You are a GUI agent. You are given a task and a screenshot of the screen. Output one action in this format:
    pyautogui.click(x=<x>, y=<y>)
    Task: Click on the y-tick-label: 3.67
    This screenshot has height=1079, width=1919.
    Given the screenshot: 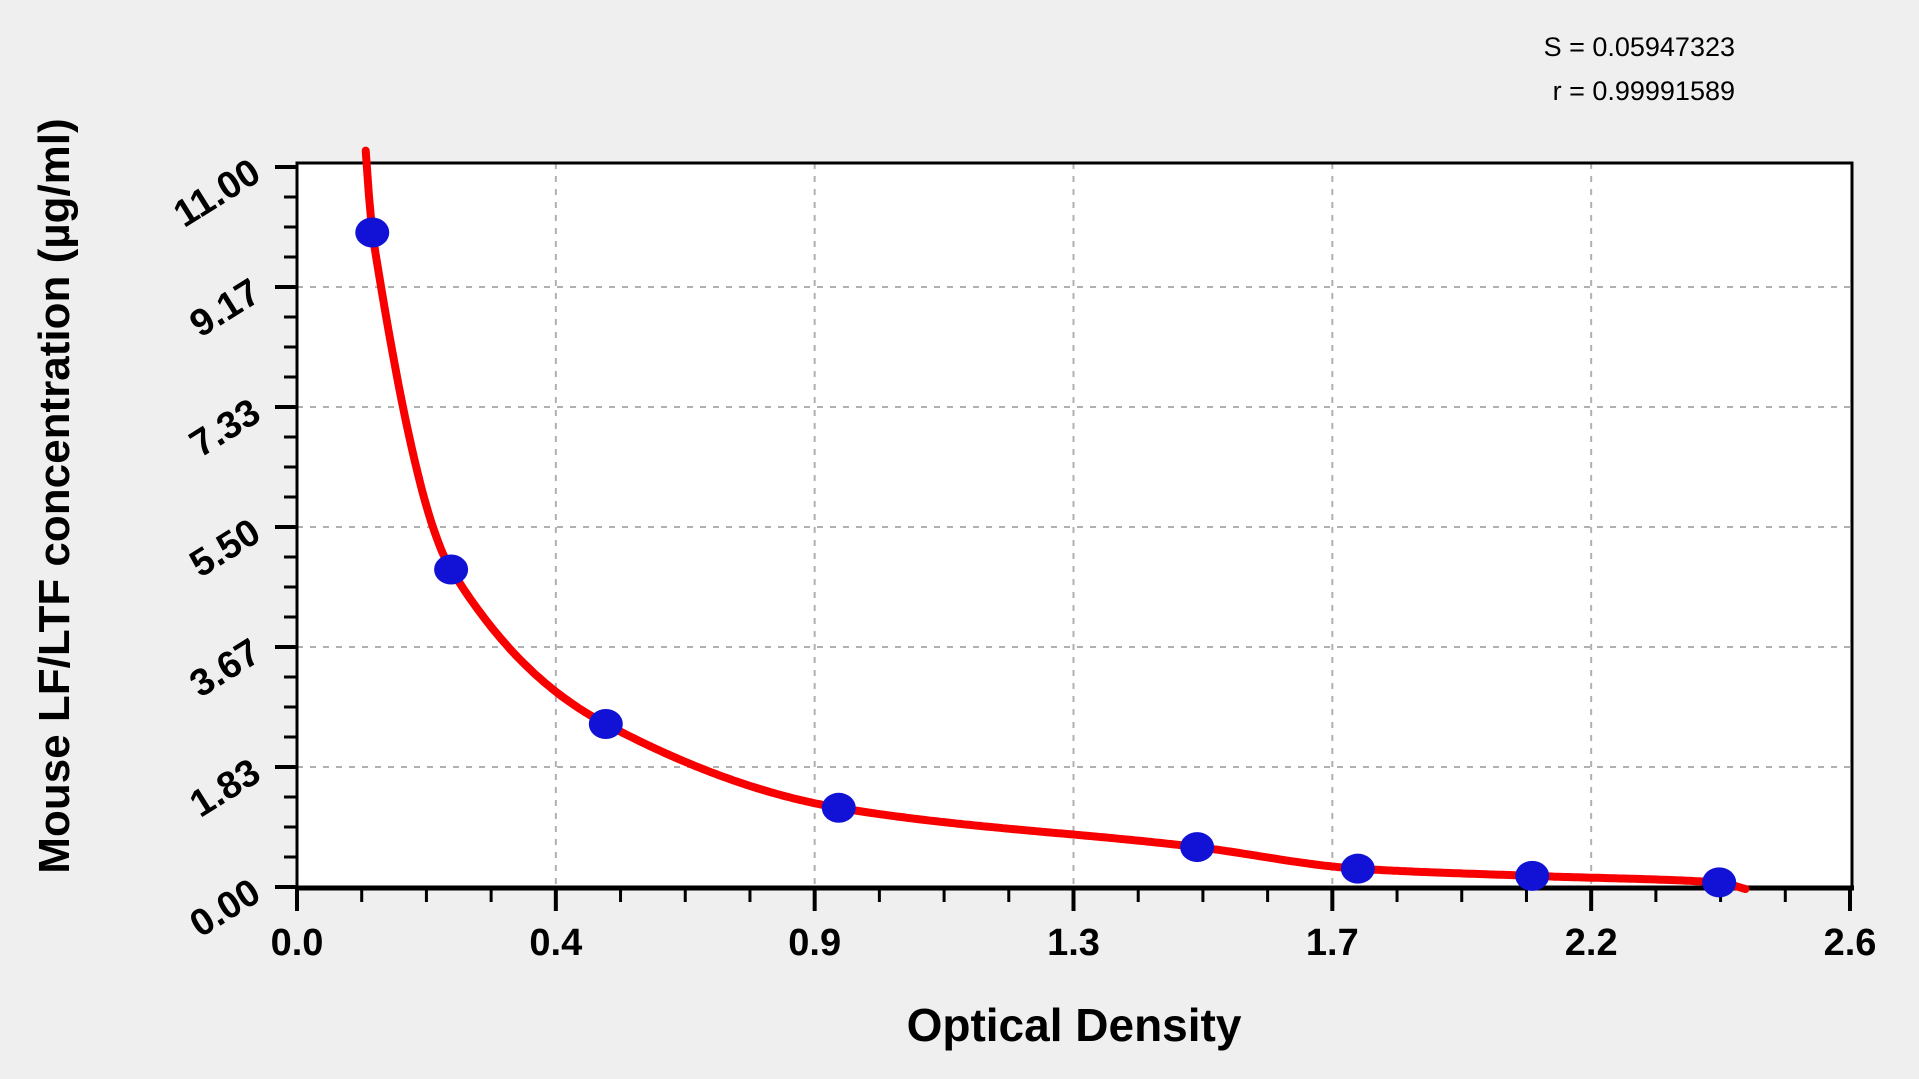 What is the action you would take?
    pyautogui.click(x=225, y=668)
    